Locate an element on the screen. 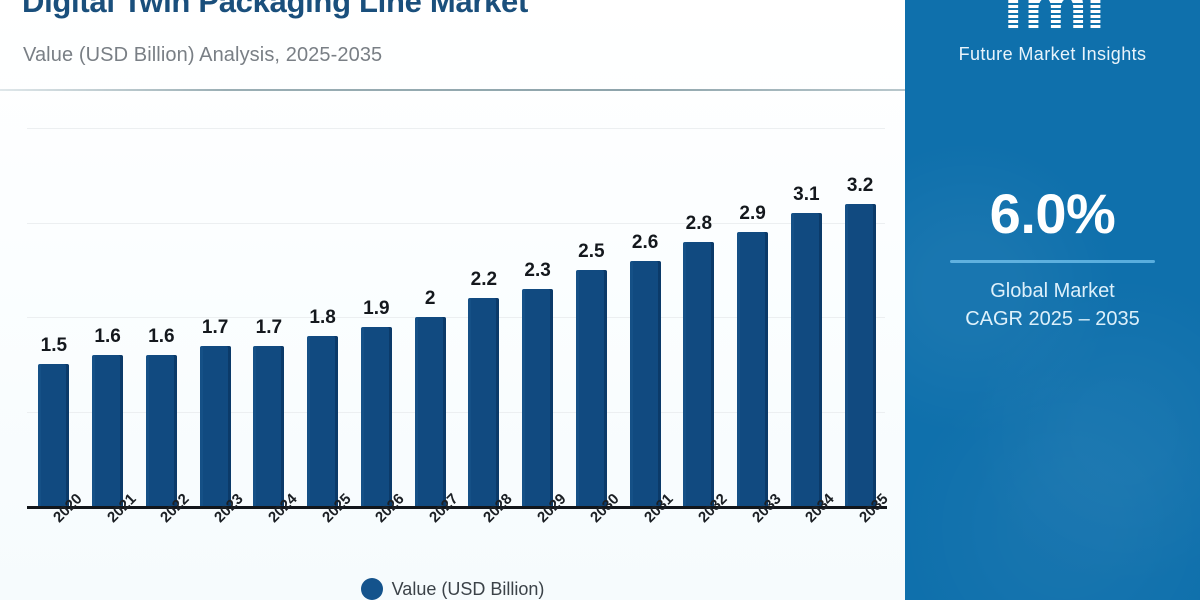  chart-legend: Value (USD Billion) is located at coordinates (452, 589).